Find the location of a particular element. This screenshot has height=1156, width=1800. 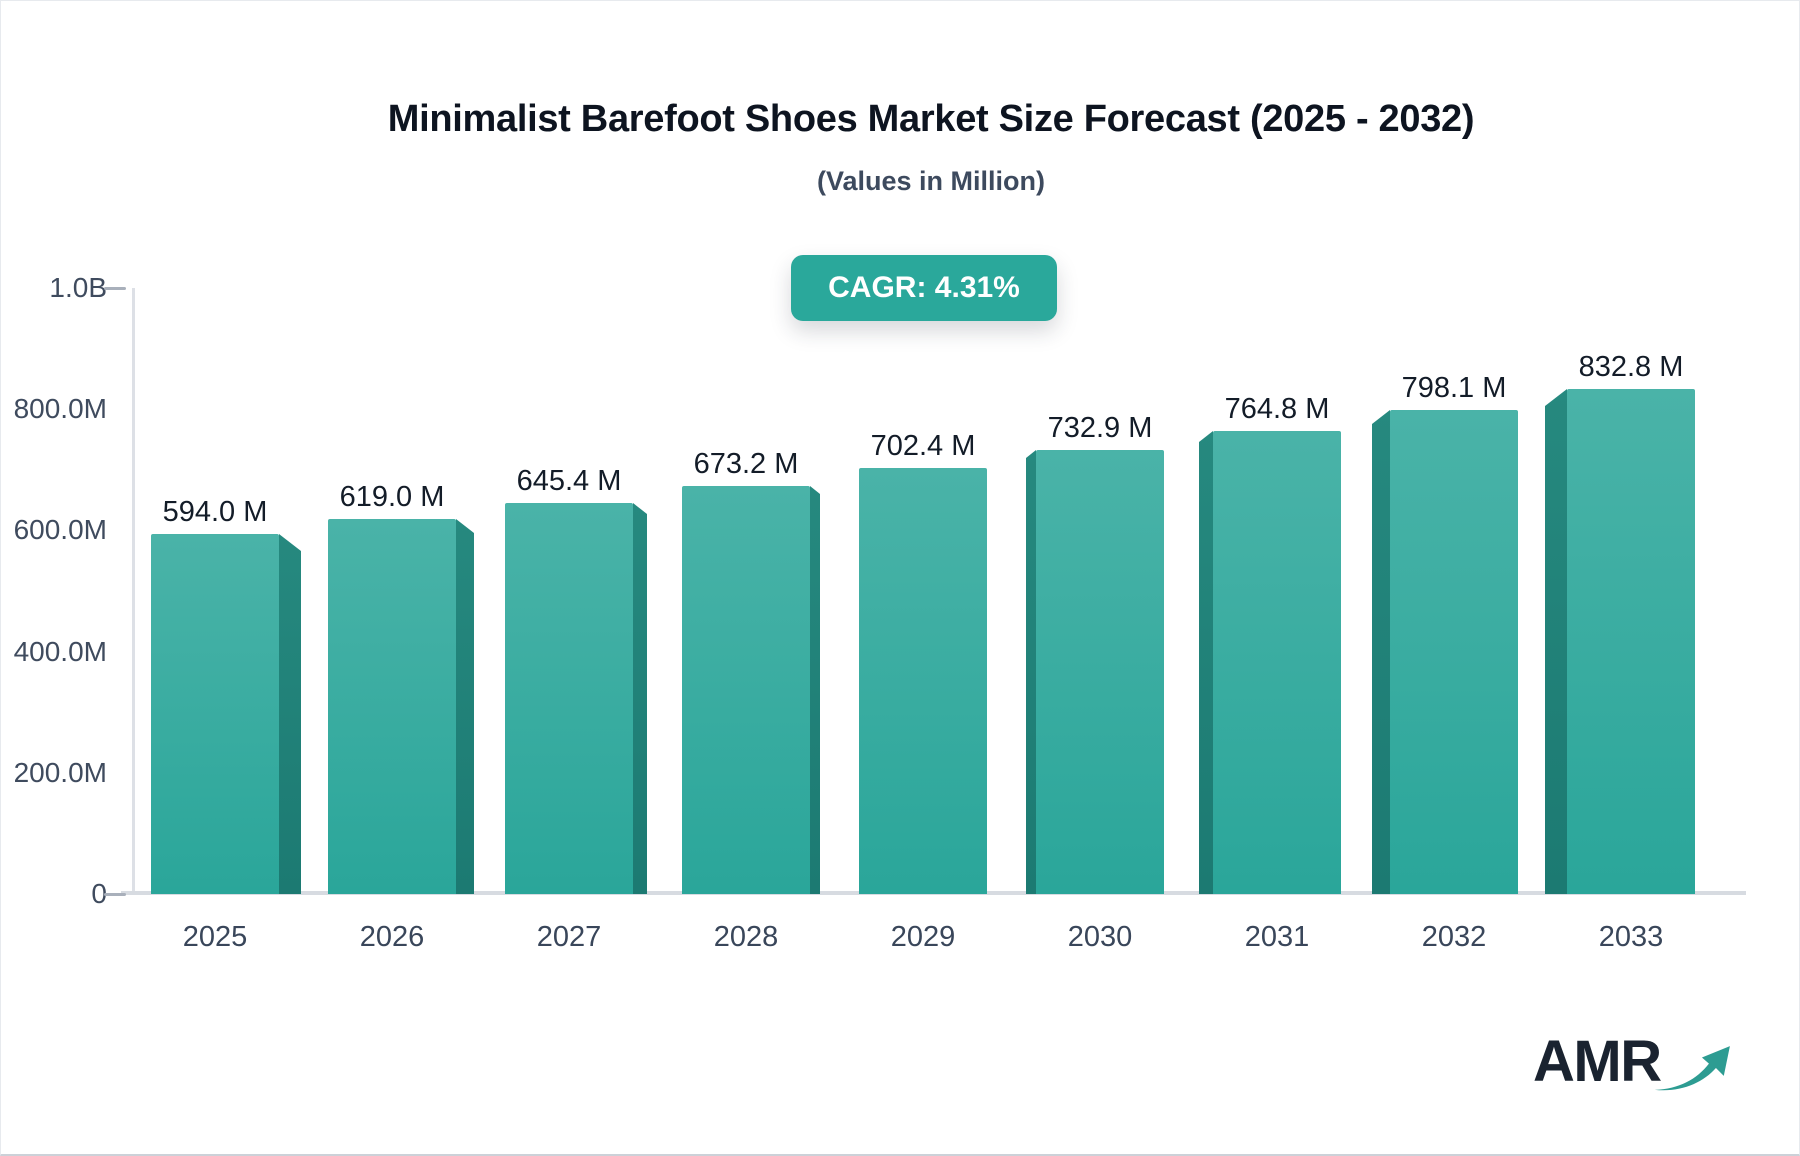

bar-value-label: 764.8 M is located at coordinates (1277, 409).